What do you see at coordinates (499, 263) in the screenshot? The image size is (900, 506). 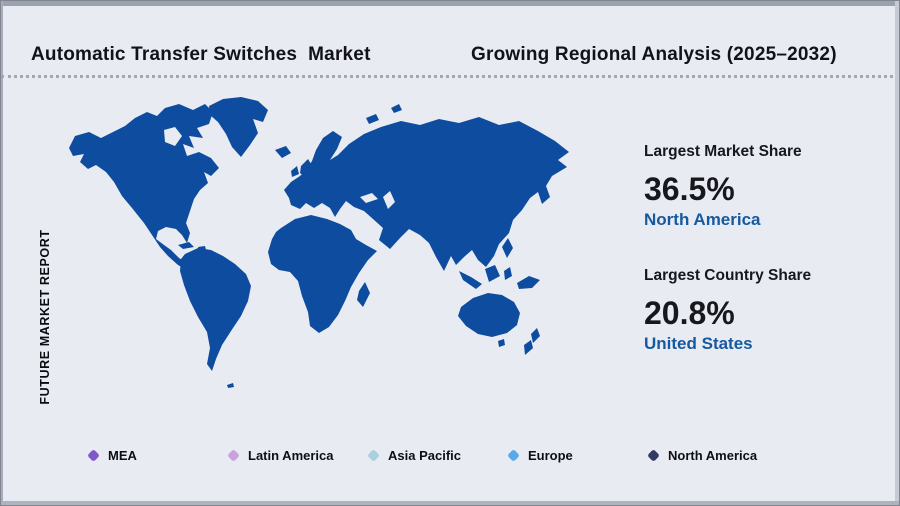 I see `southeast-asia-islands` at bounding box center [499, 263].